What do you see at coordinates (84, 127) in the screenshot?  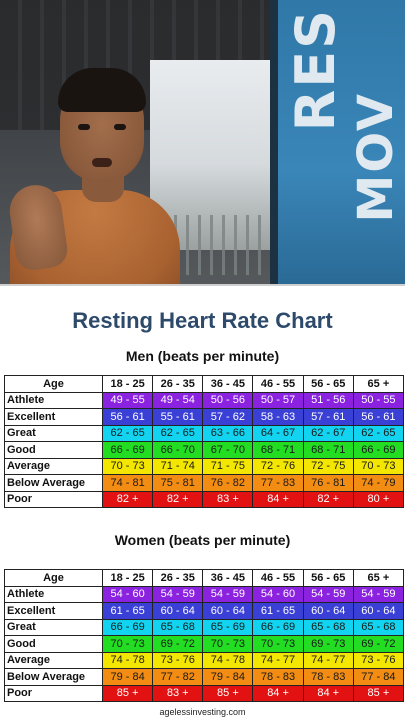 I see `presenter-eye-left` at bounding box center [84, 127].